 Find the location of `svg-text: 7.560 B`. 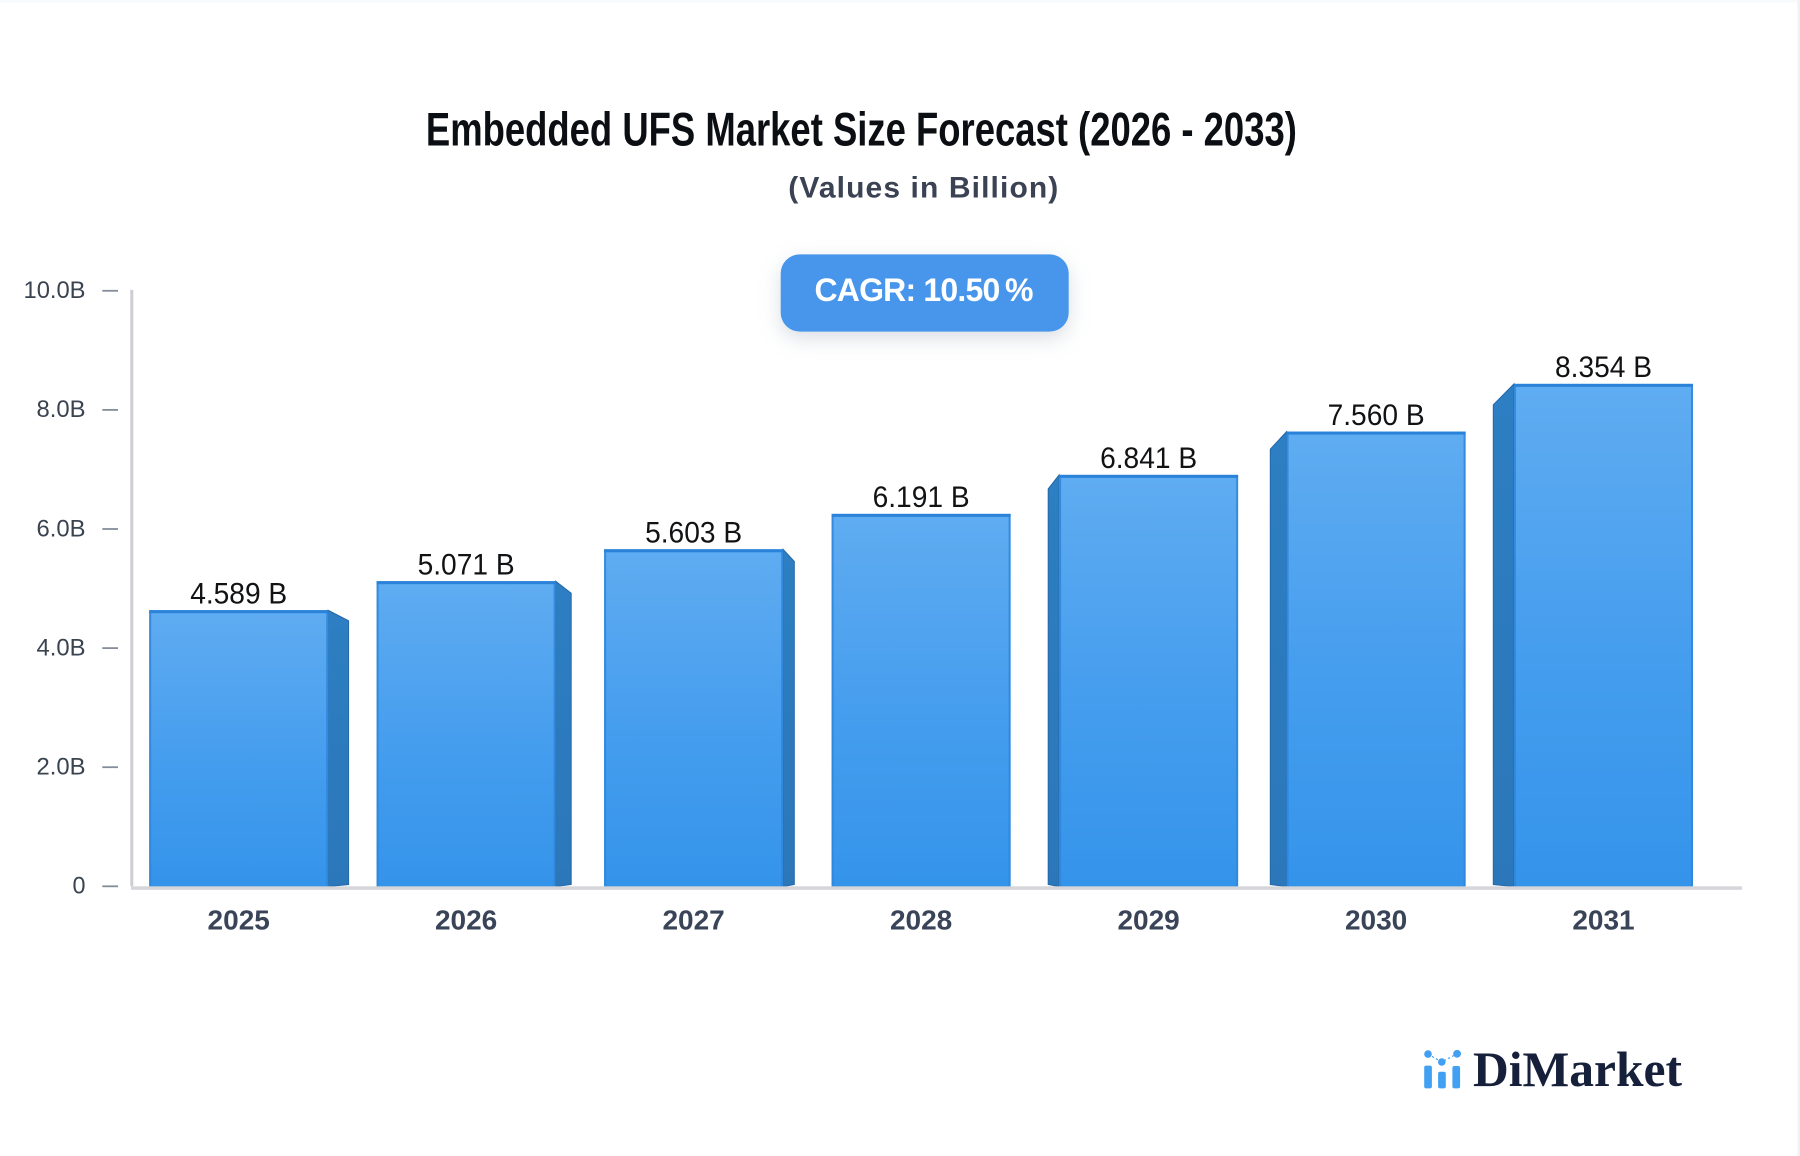

svg-text: 7.560 B is located at coordinates (1376, 415).